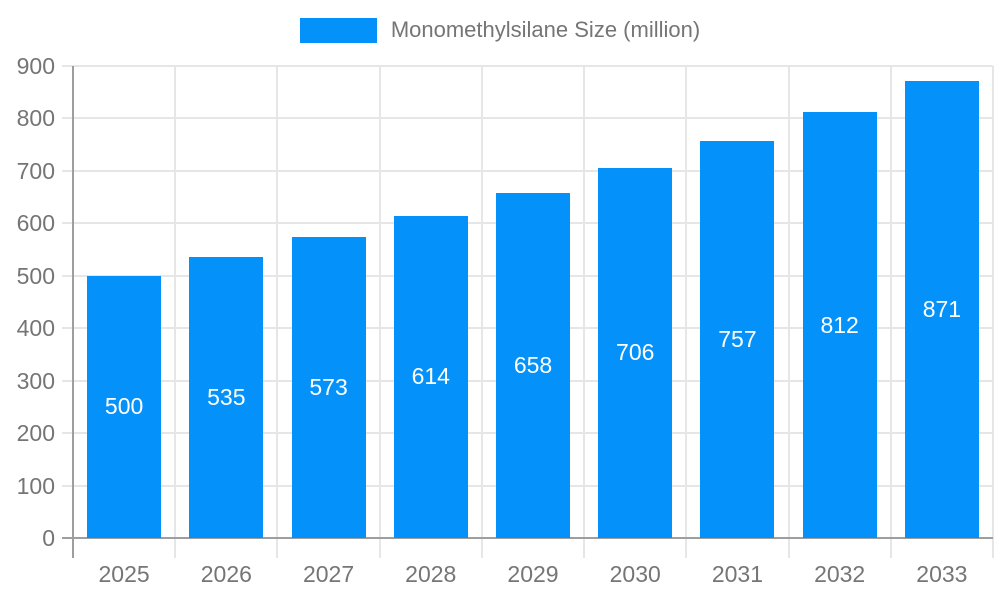  I want to click on y-axis-tick-label: 800, so click(35, 118).